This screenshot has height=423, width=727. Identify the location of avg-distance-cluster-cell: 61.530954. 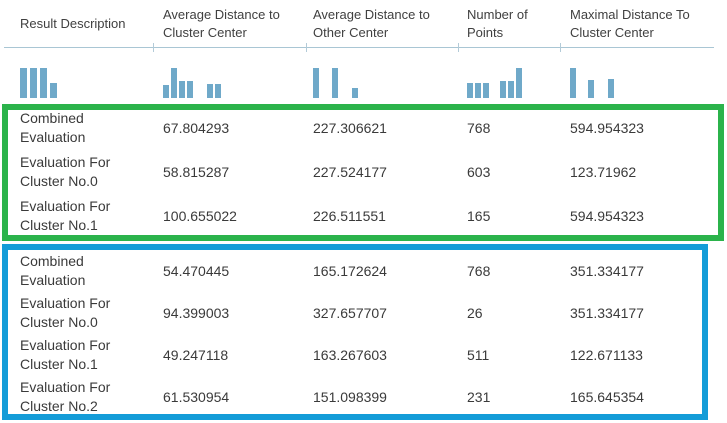
(196, 397).